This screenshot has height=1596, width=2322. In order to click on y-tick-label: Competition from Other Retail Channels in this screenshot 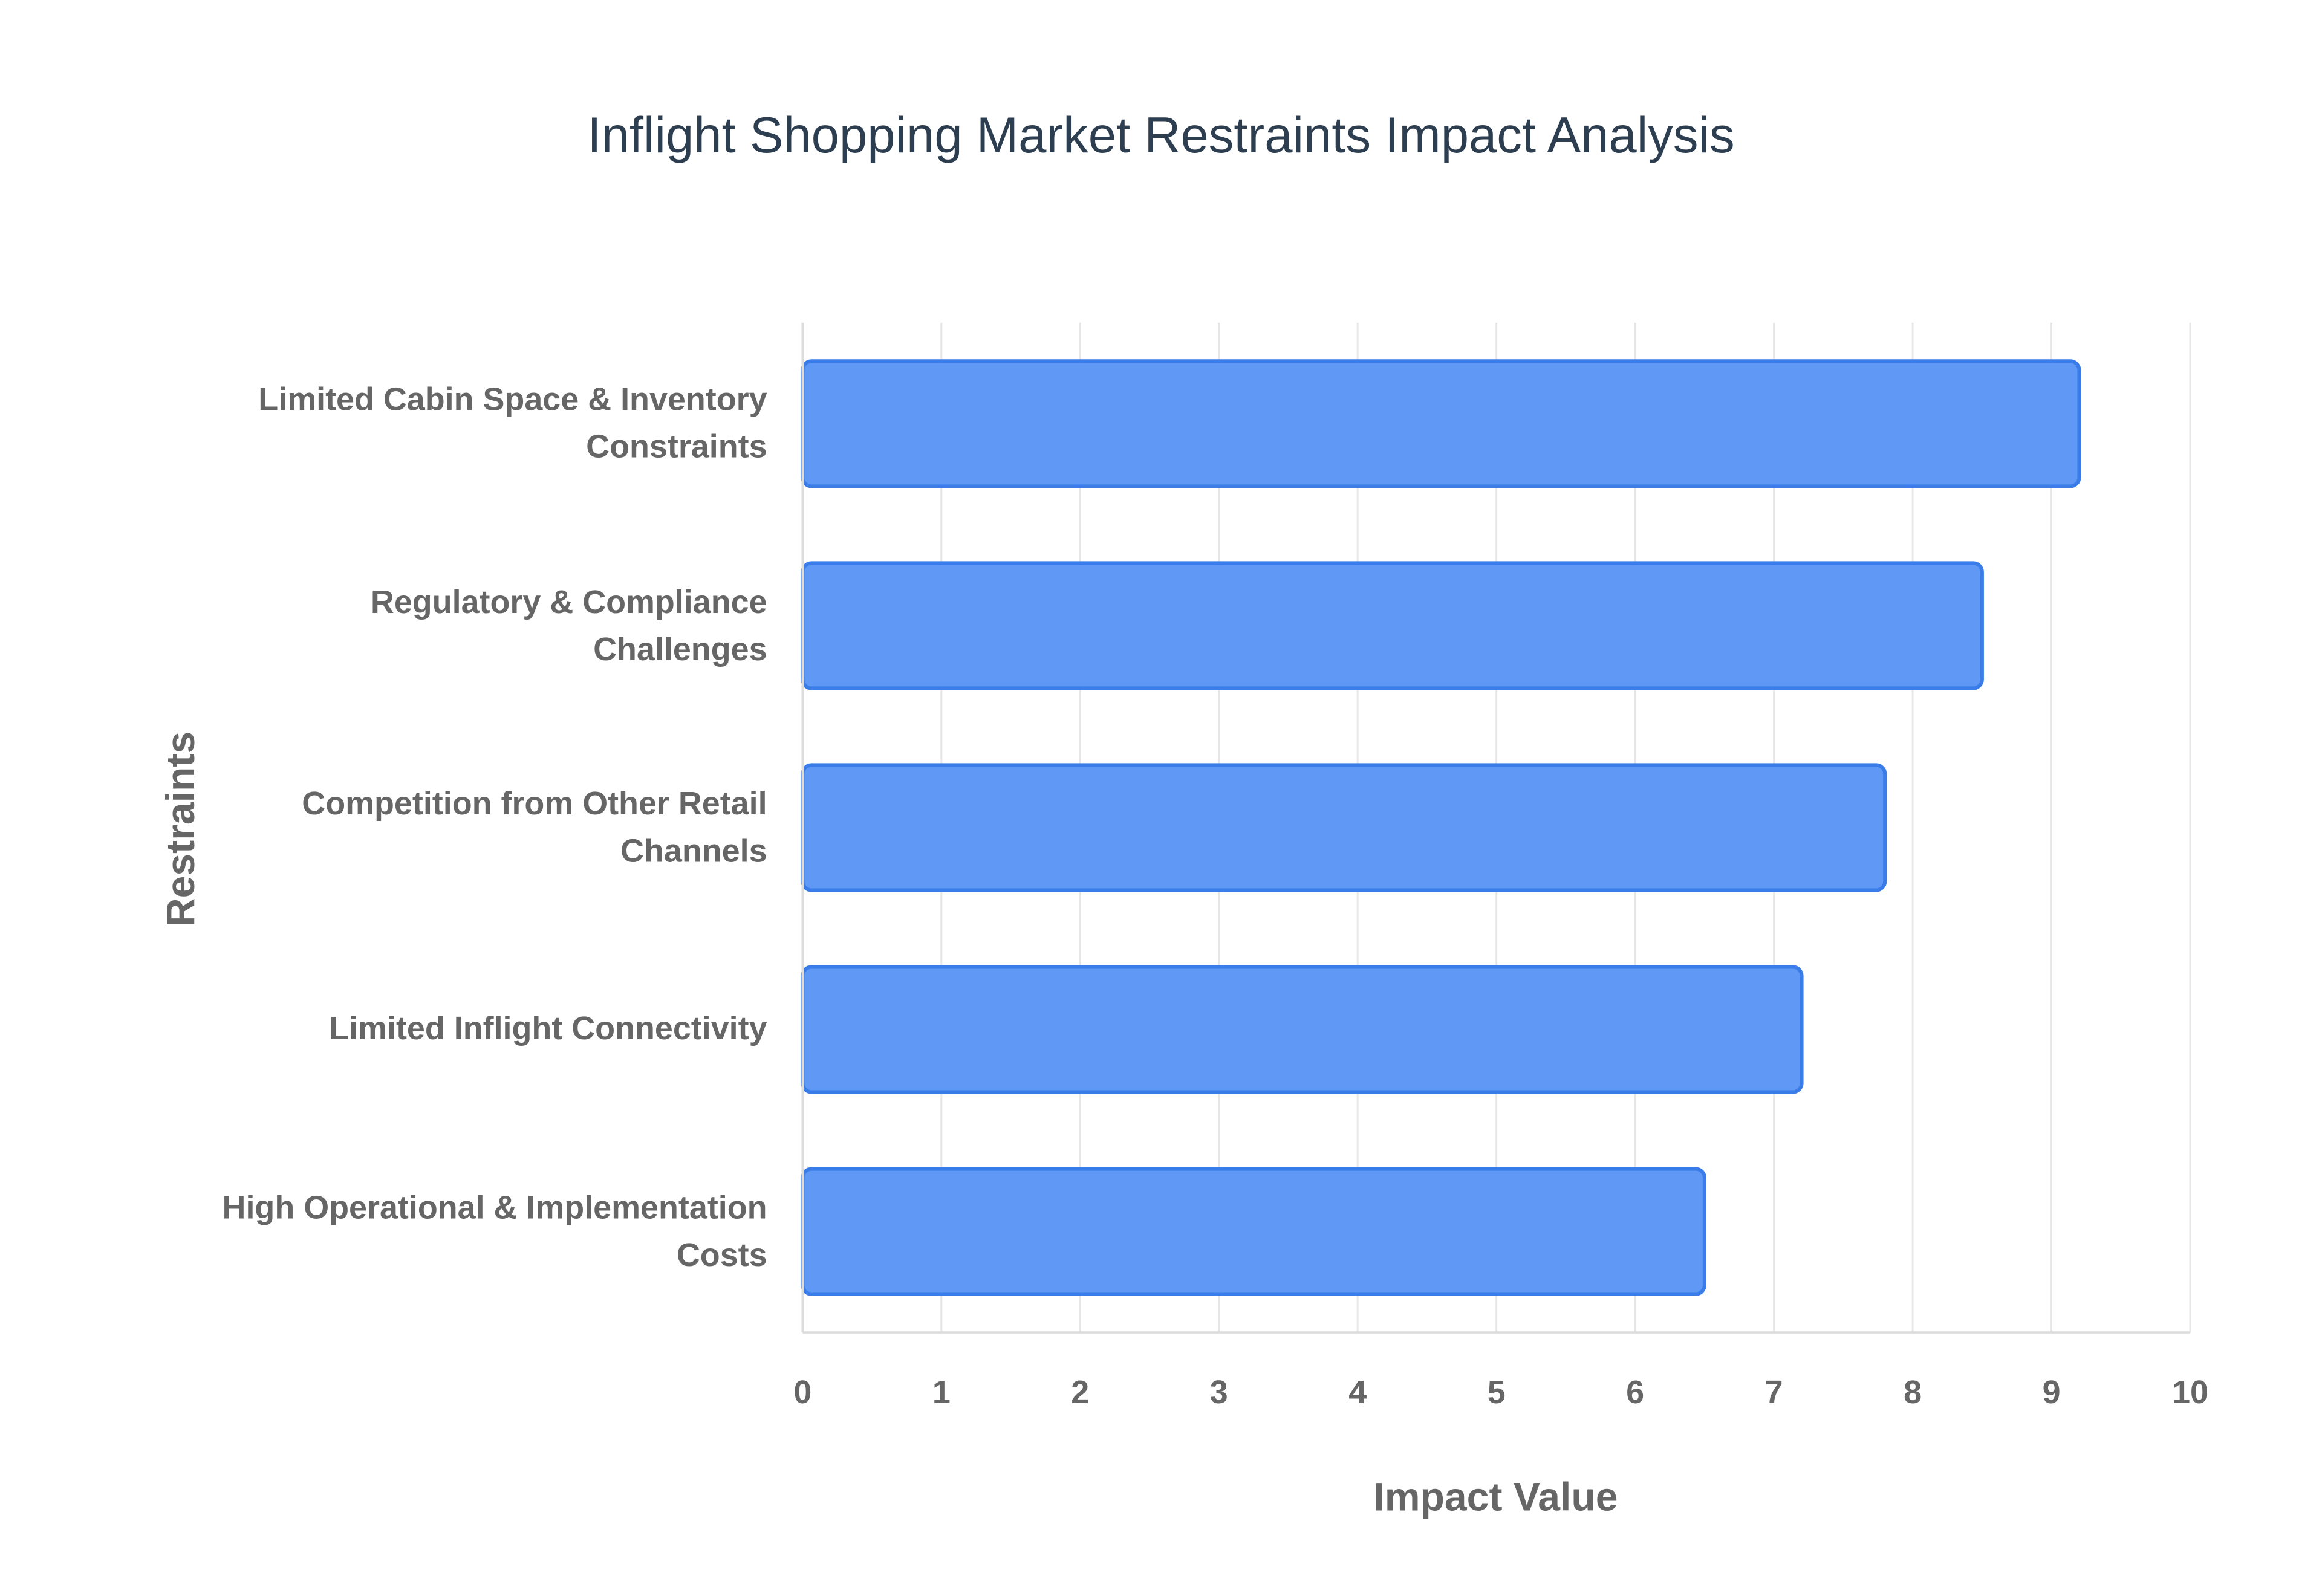, I will do `click(534, 826)`.